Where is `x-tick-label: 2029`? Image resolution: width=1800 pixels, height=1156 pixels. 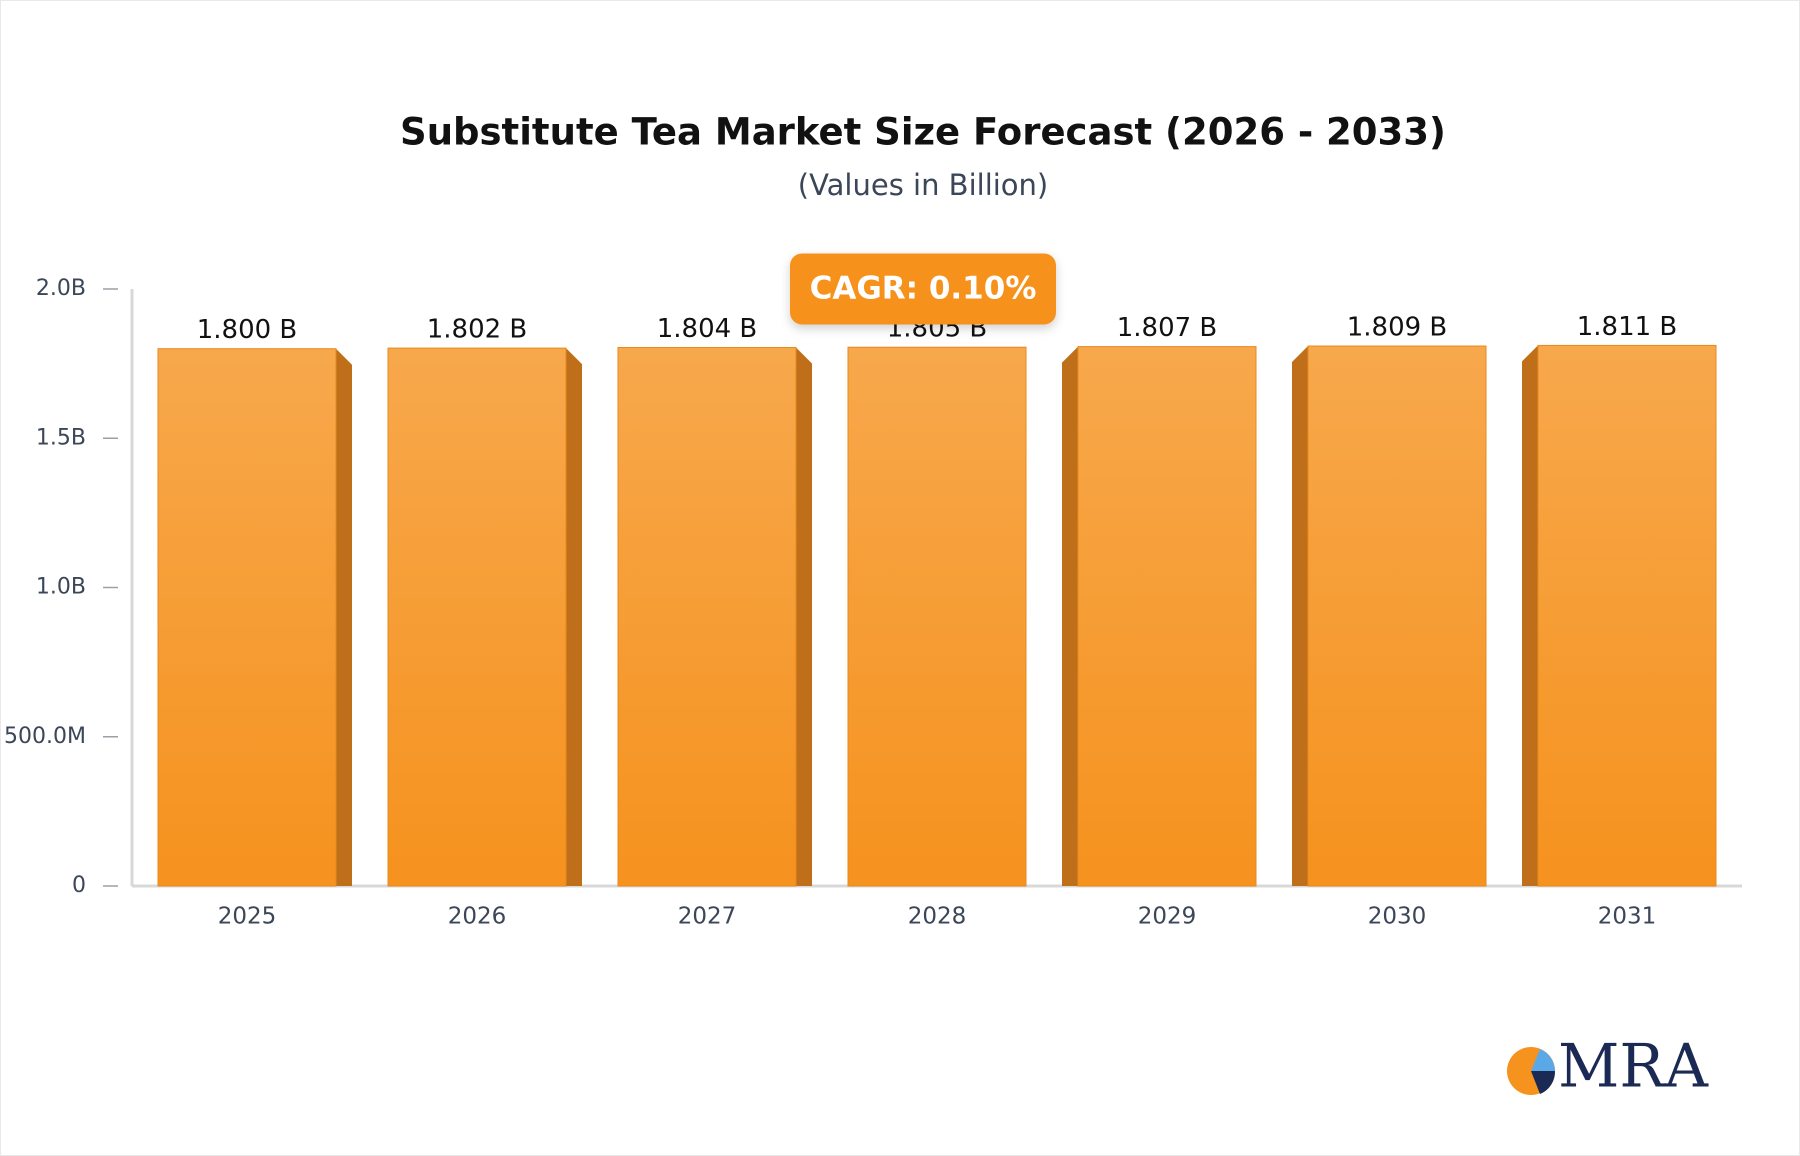
x-tick-label: 2029 is located at coordinates (1167, 917).